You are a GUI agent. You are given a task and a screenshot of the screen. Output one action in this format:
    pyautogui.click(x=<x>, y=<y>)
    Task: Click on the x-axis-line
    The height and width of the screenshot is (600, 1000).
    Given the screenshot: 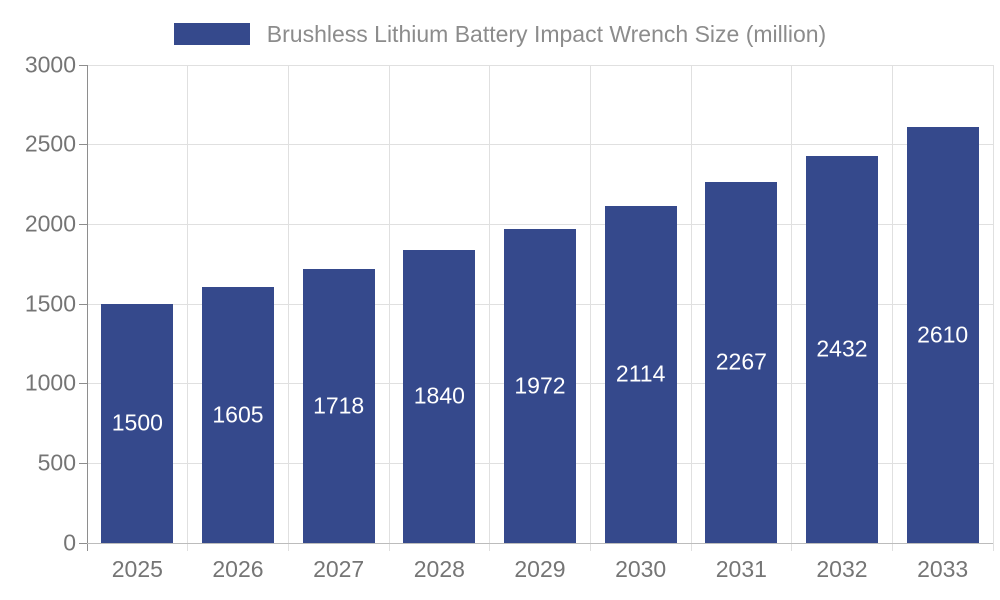 What is the action you would take?
    pyautogui.click(x=536, y=543)
    